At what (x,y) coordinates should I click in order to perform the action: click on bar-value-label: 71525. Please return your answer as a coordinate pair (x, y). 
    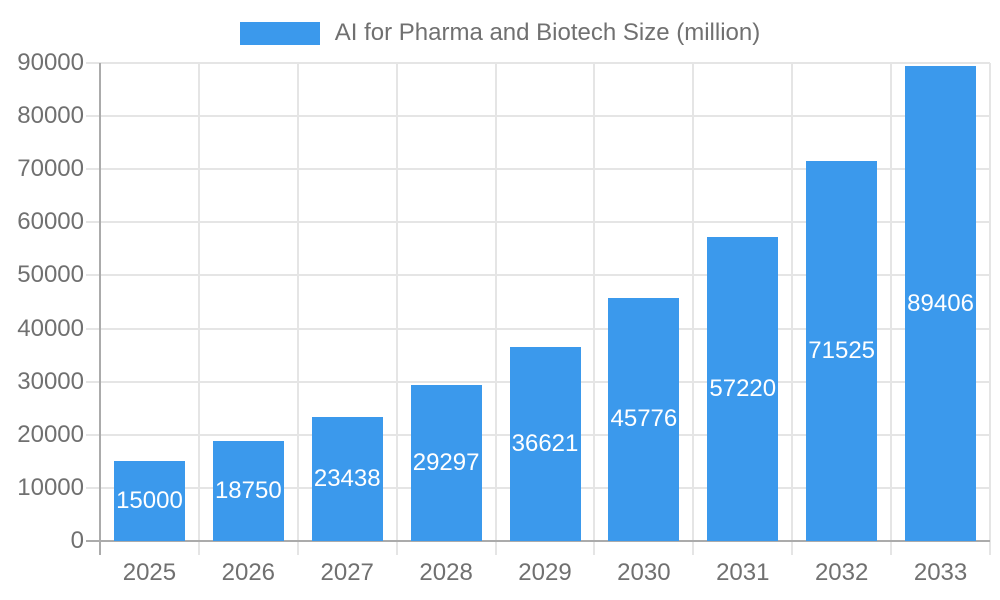
    Looking at the image, I should click on (842, 351).